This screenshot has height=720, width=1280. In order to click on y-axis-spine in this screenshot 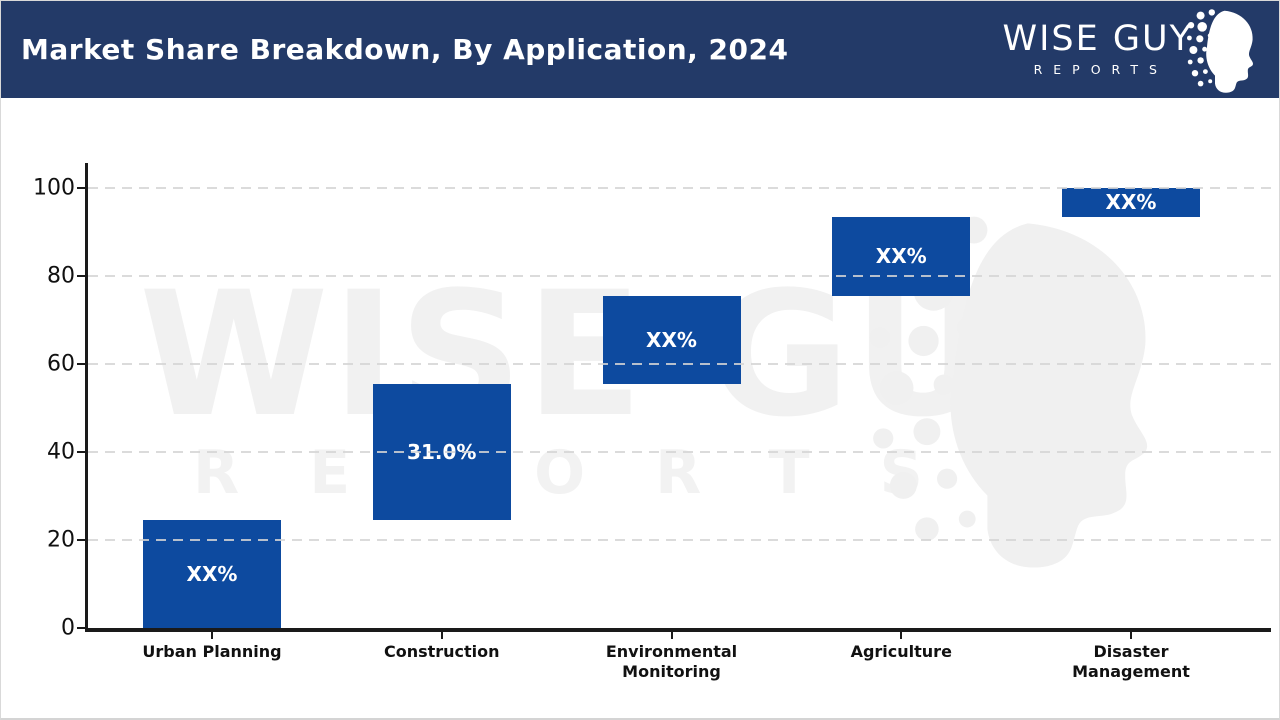, I will do `click(86, 396)`.